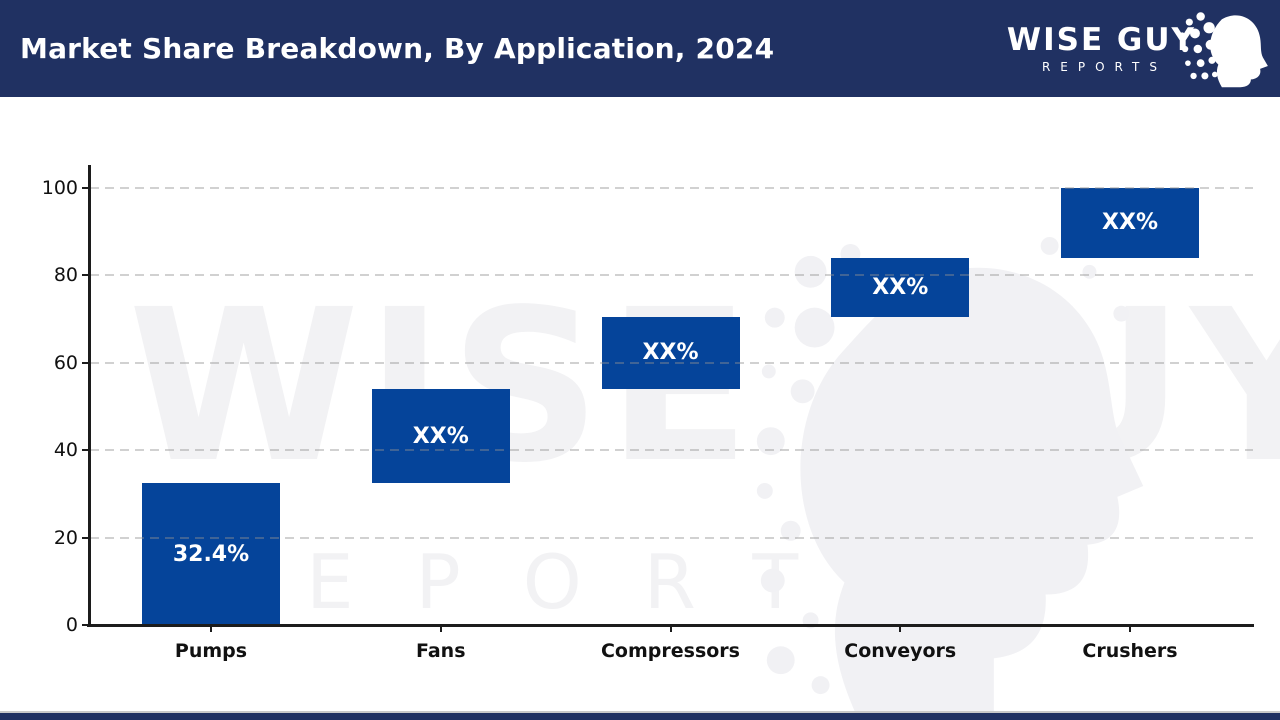 Image resolution: width=1280 pixels, height=720 pixels. I want to click on category-label-compressors: Compressors, so click(670, 651).